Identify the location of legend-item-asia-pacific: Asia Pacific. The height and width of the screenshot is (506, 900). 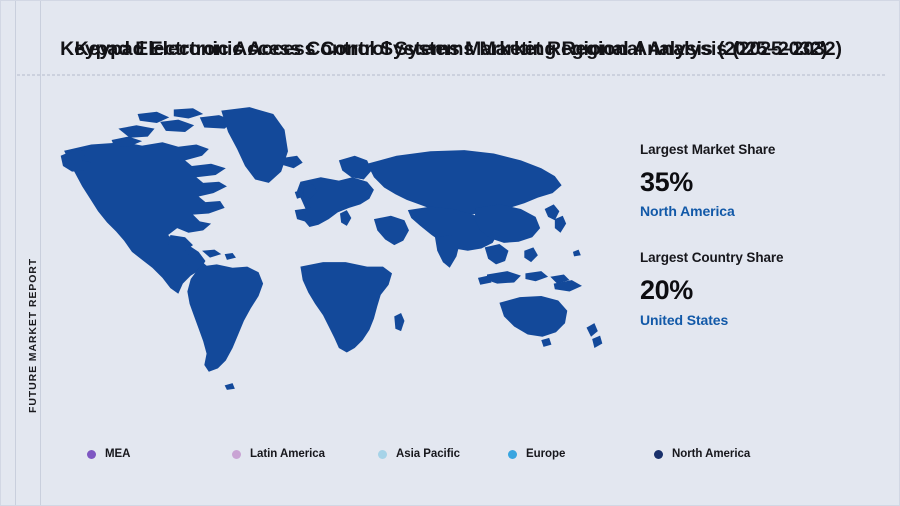
(419, 454).